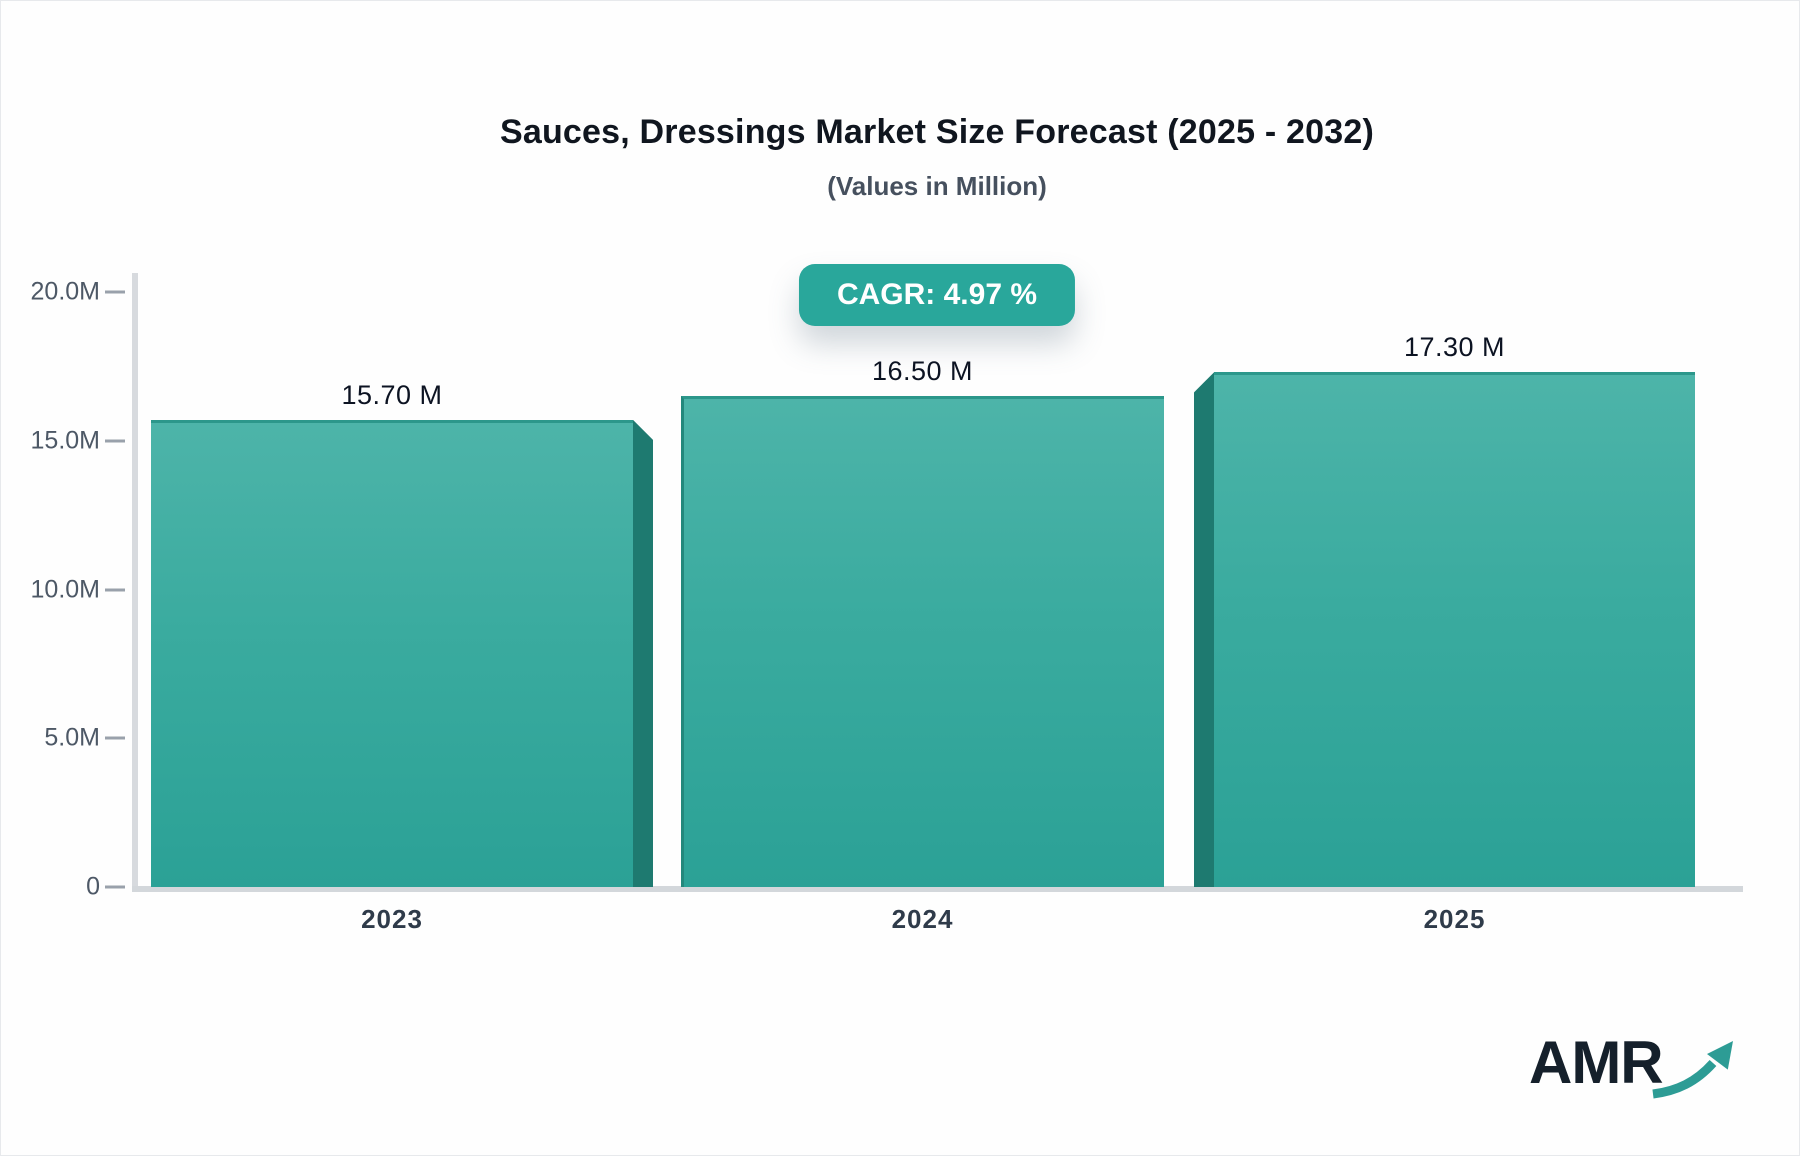 The image size is (1800, 1156). I want to click on x-tick-label: 2023, so click(392, 919).